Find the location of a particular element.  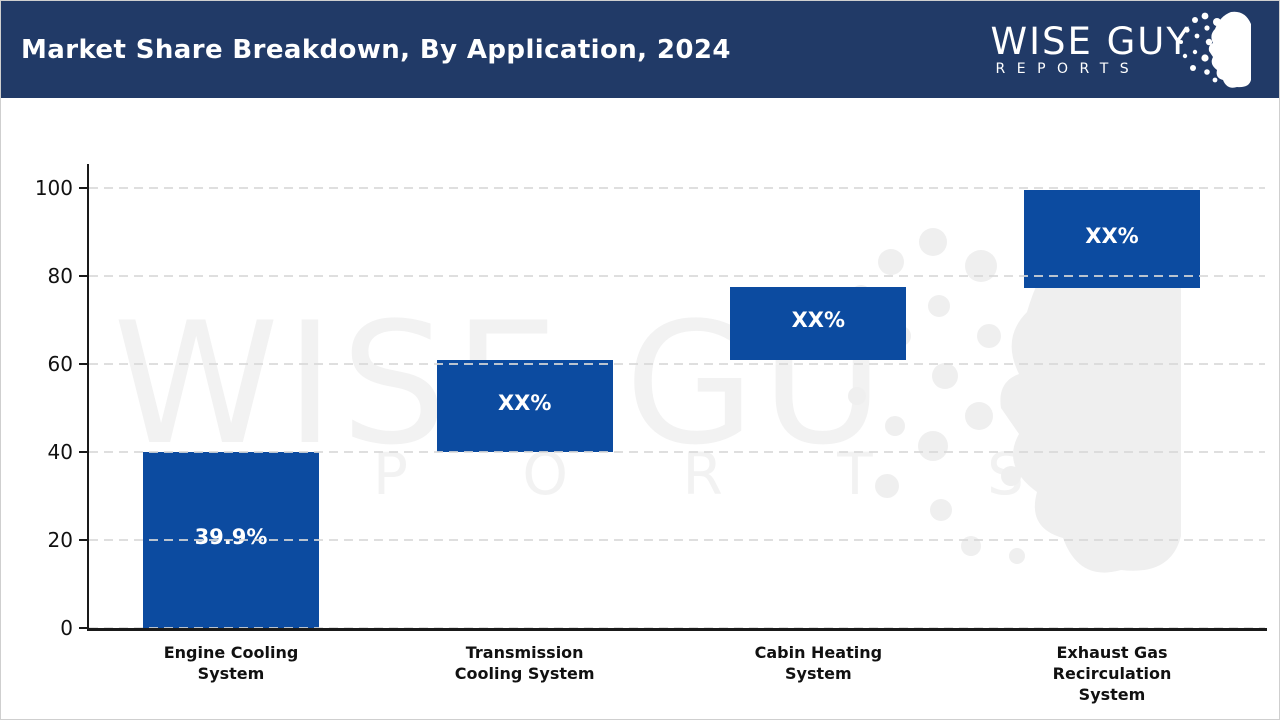

bar-value-label: 39.9% is located at coordinates (231, 537).